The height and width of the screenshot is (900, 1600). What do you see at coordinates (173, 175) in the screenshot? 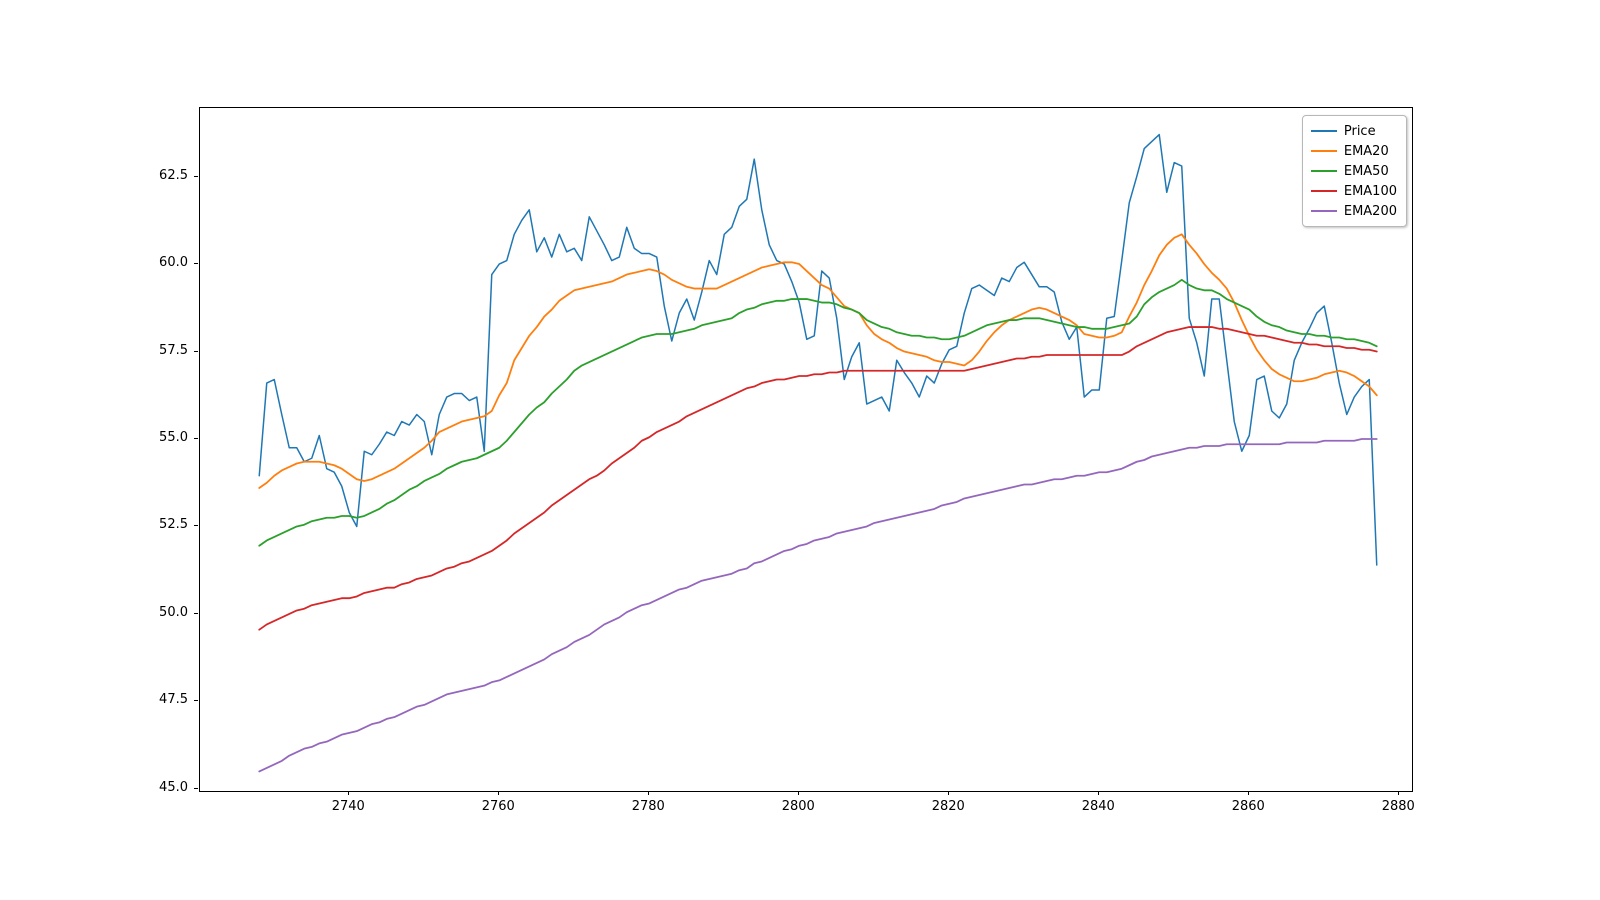
I see `y-tick-label: 62.5` at bounding box center [173, 175].